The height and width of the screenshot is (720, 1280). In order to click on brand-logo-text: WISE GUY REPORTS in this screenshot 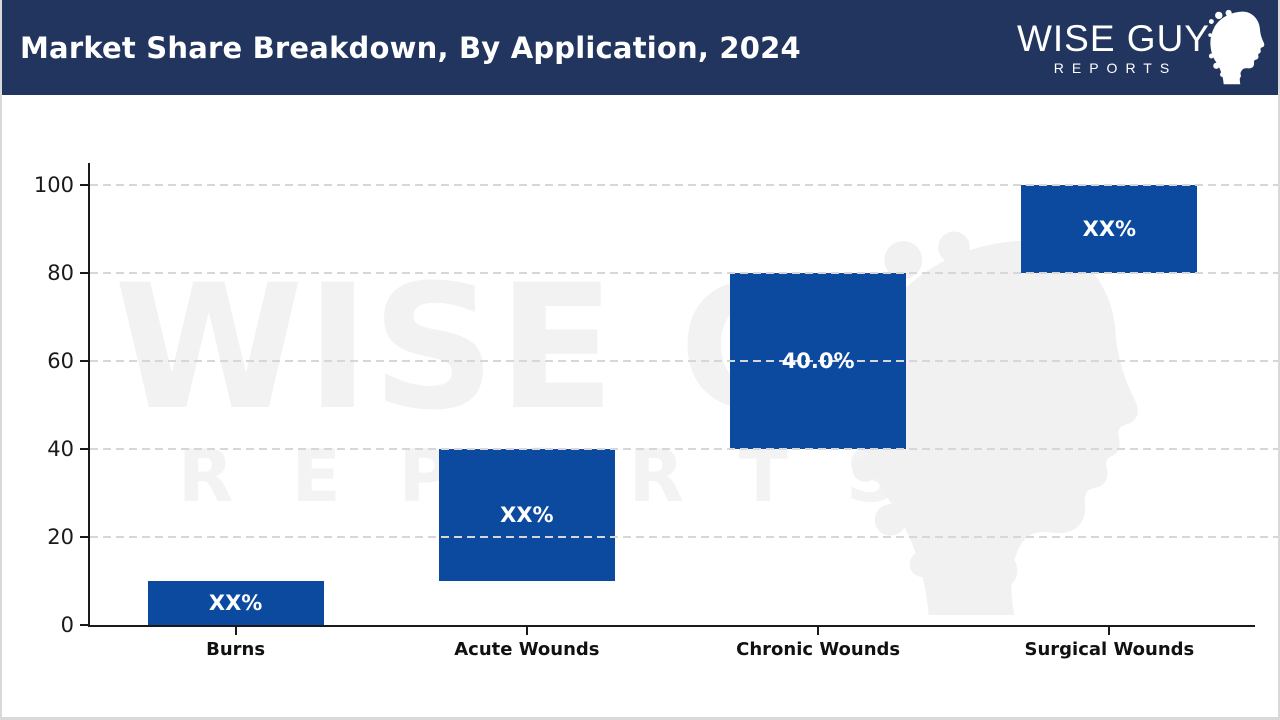, I will do `click(1113, 48)`.